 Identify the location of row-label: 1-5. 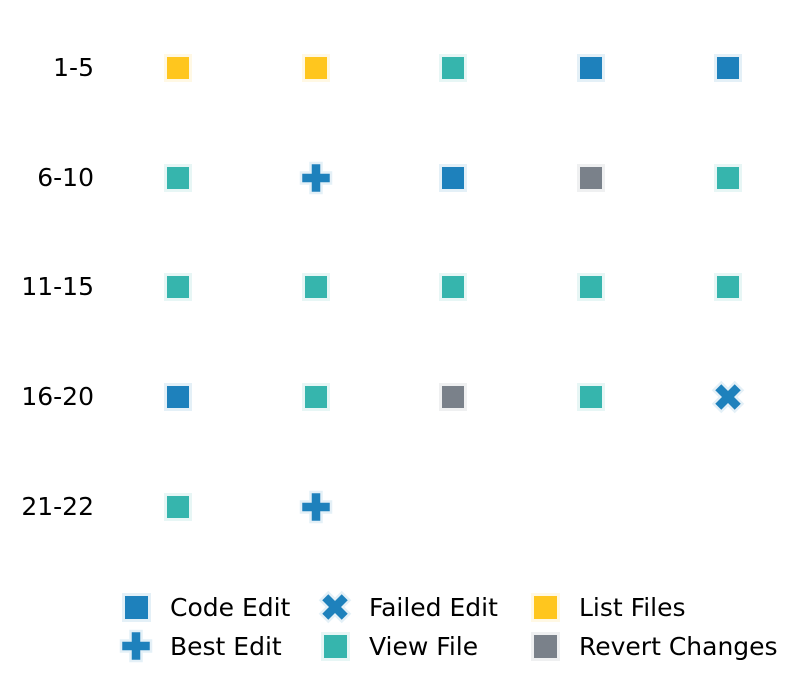
(73, 67).